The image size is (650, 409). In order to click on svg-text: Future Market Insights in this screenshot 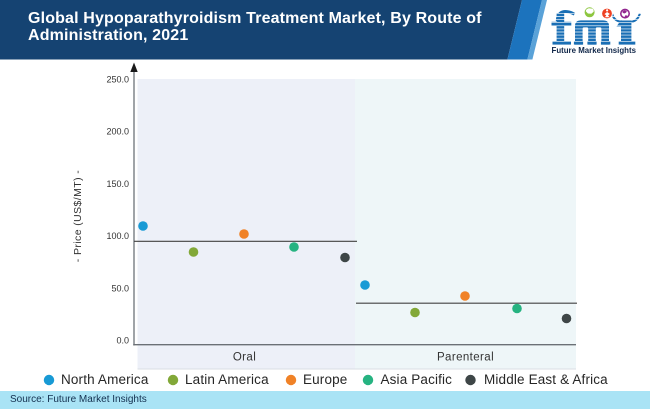, I will do `click(594, 50)`.